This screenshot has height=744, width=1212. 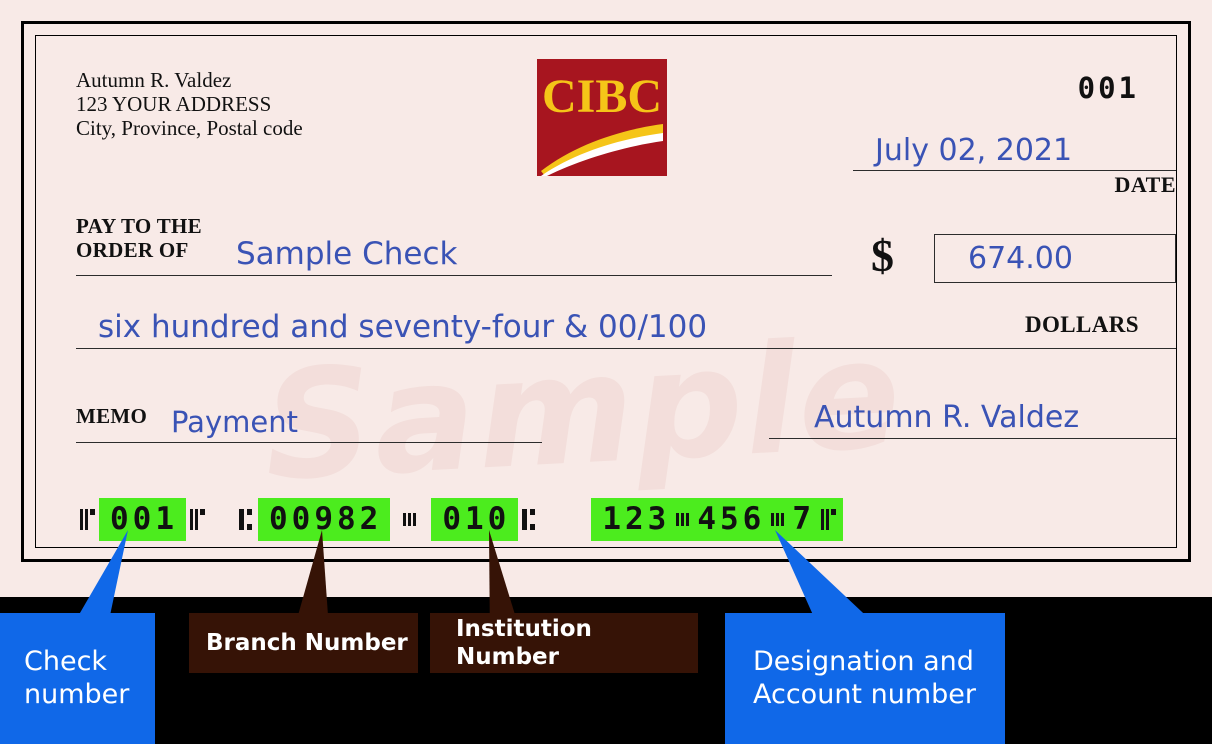 I want to click on payer-address-line-1: 123 YOUR ADDRESS, so click(x=174, y=104).